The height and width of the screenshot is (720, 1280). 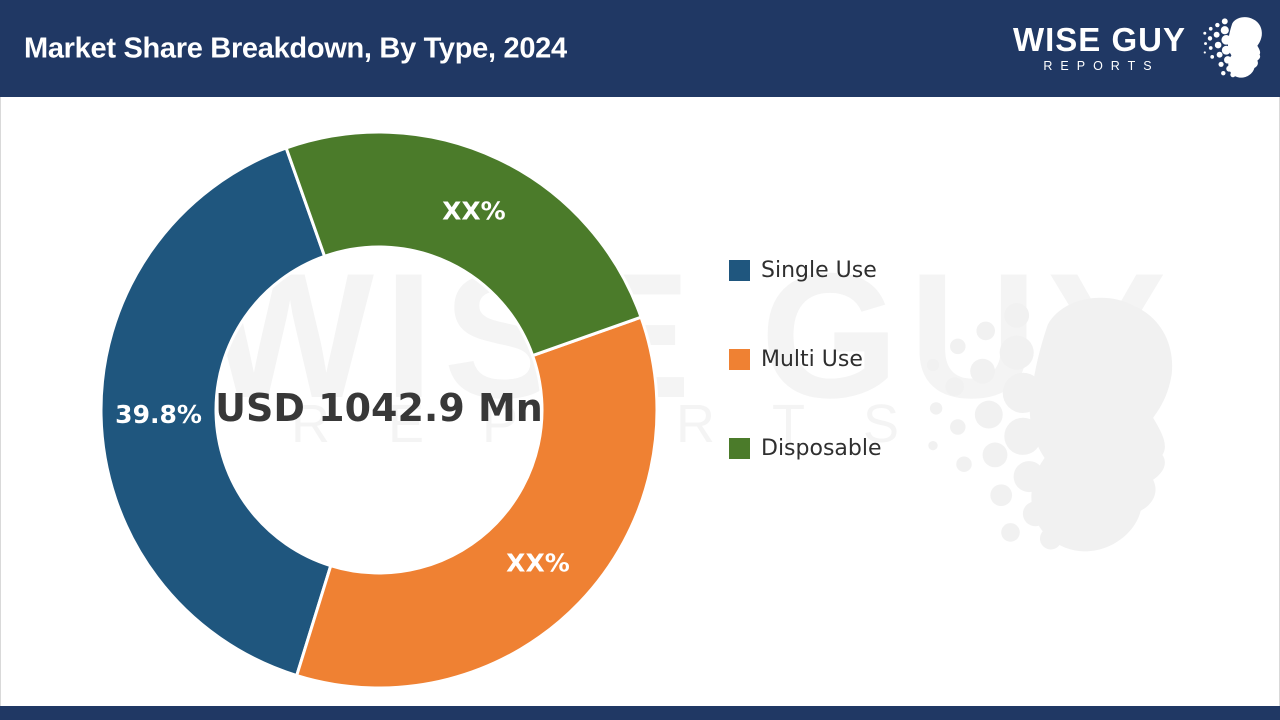 What do you see at coordinates (477, 502) in the screenshot?
I see `donut-slice-multi-use` at bounding box center [477, 502].